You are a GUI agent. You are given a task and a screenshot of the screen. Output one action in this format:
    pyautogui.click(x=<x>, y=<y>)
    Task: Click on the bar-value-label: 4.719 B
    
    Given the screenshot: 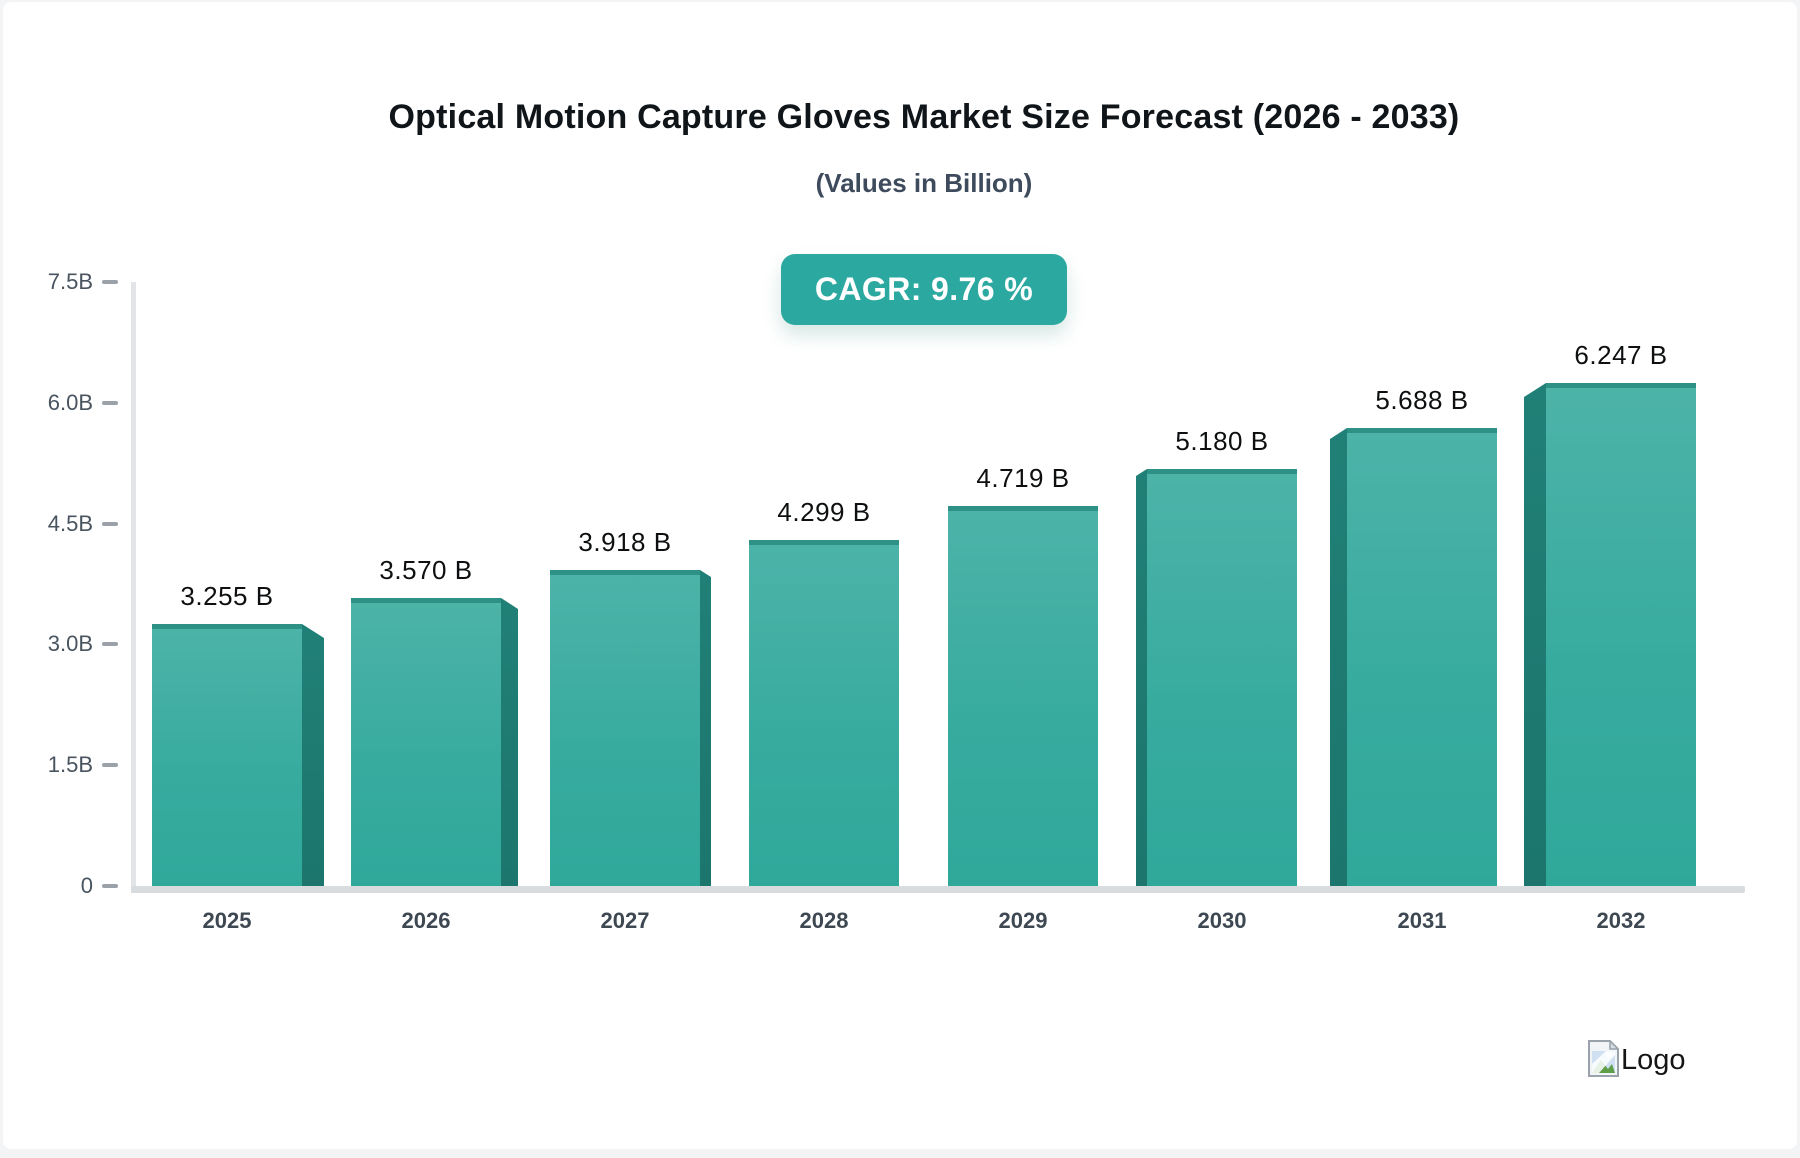 What is the action you would take?
    pyautogui.click(x=1023, y=478)
    